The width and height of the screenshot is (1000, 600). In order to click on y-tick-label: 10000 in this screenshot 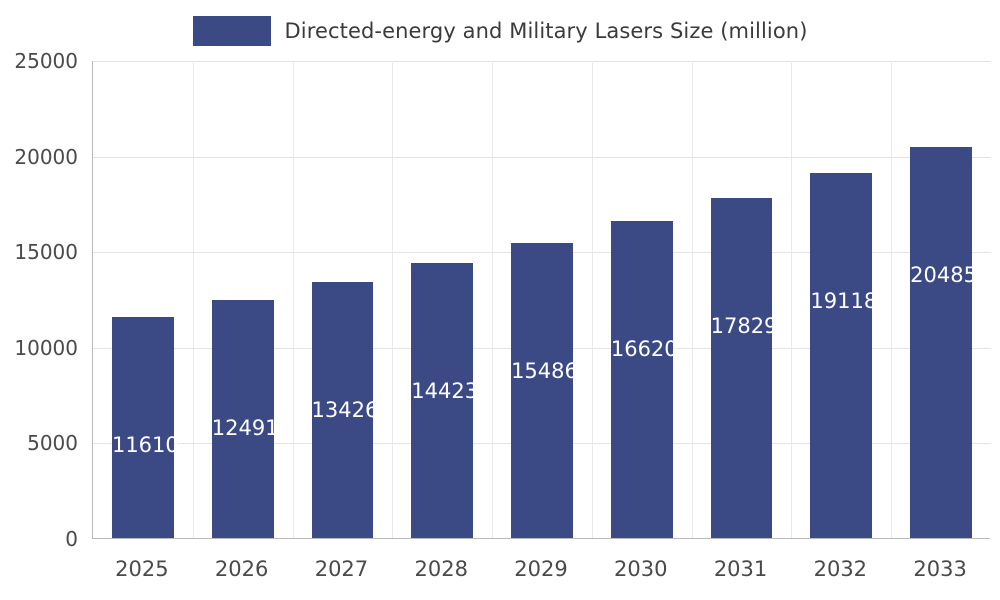, I will do `click(46, 347)`.